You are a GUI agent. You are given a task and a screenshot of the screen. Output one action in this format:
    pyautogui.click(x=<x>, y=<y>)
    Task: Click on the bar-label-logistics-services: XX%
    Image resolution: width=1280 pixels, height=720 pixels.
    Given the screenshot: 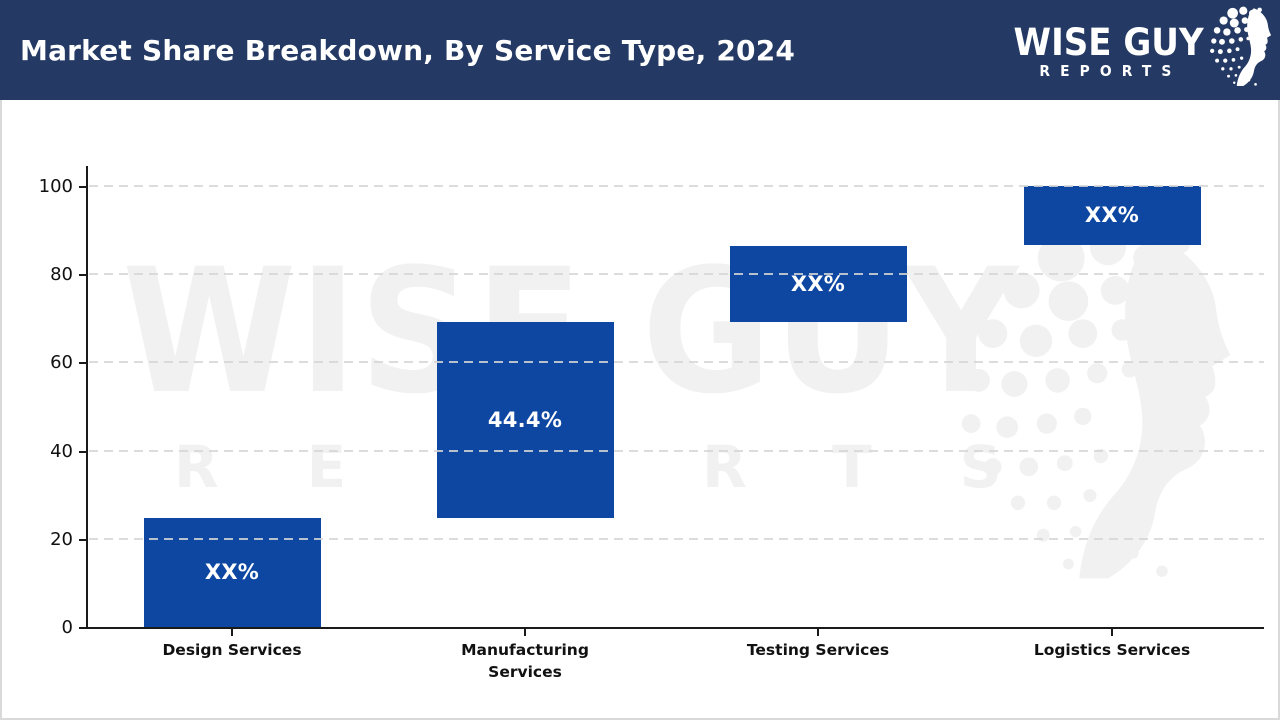 What is the action you would take?
    pyautogui.click(x=1112, y=215)
    